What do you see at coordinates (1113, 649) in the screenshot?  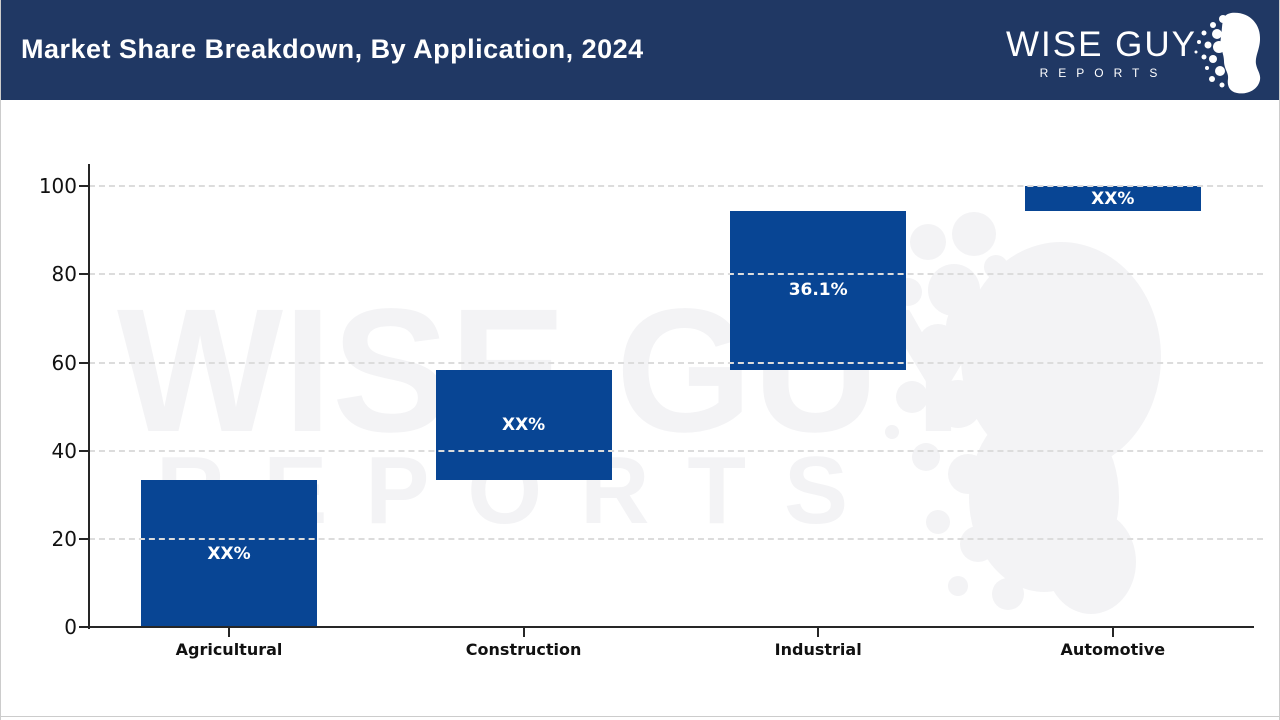 I see `x-tick-label-automotive: Automotive` at bounding box center [1113, 649].